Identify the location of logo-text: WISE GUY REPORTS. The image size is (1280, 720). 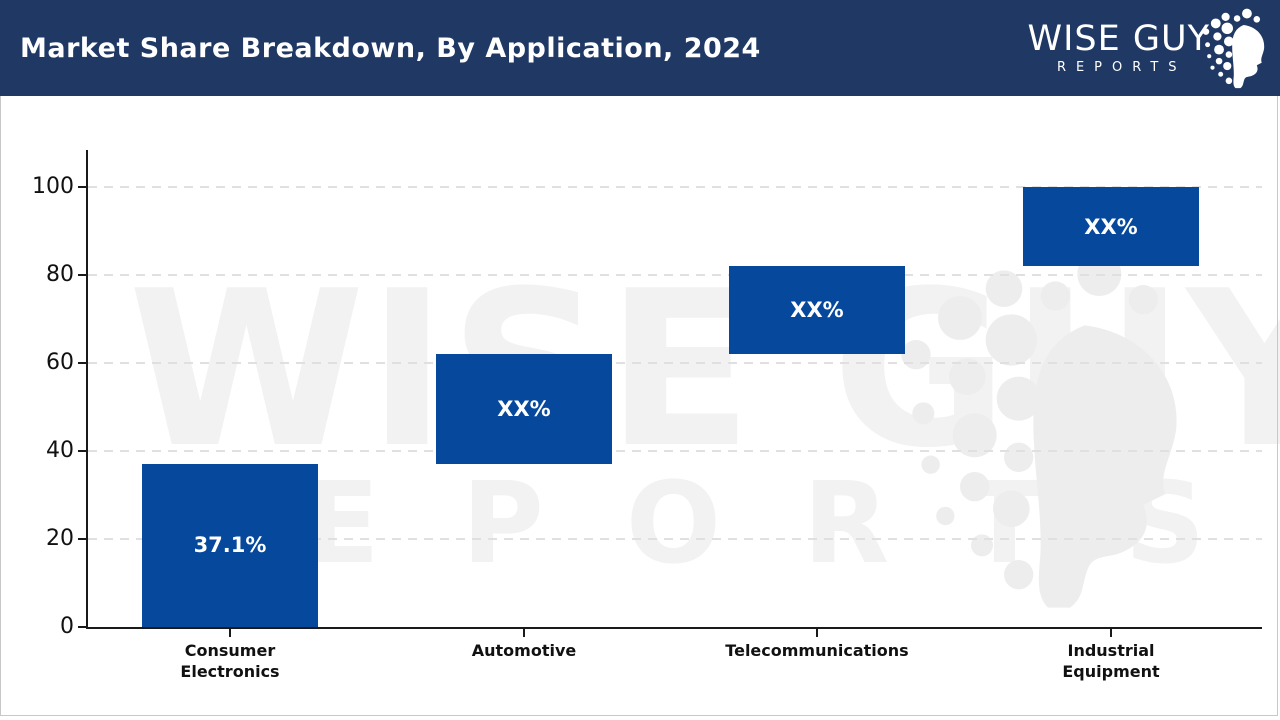
(1118, 46).